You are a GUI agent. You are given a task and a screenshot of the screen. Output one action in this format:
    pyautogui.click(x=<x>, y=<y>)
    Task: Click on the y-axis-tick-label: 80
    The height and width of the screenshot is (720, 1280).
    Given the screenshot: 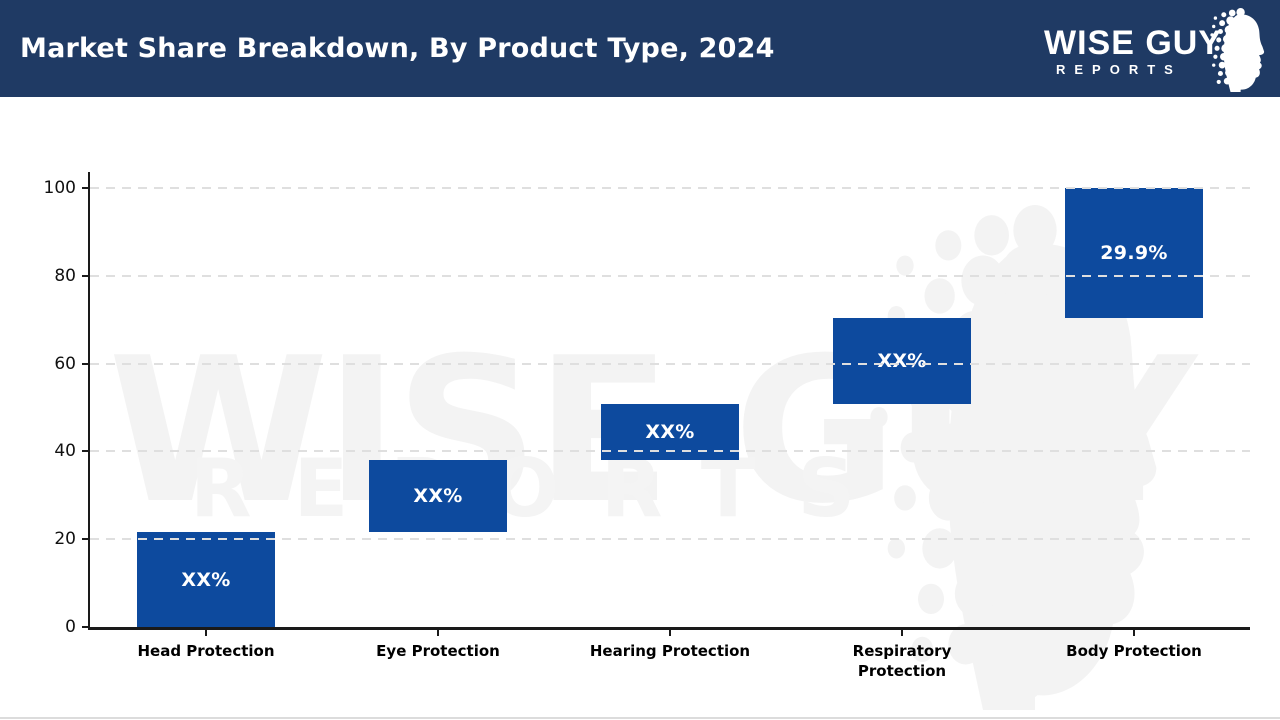 What is the action you would take?
    pyautogui.click(x=65, y=275)
    